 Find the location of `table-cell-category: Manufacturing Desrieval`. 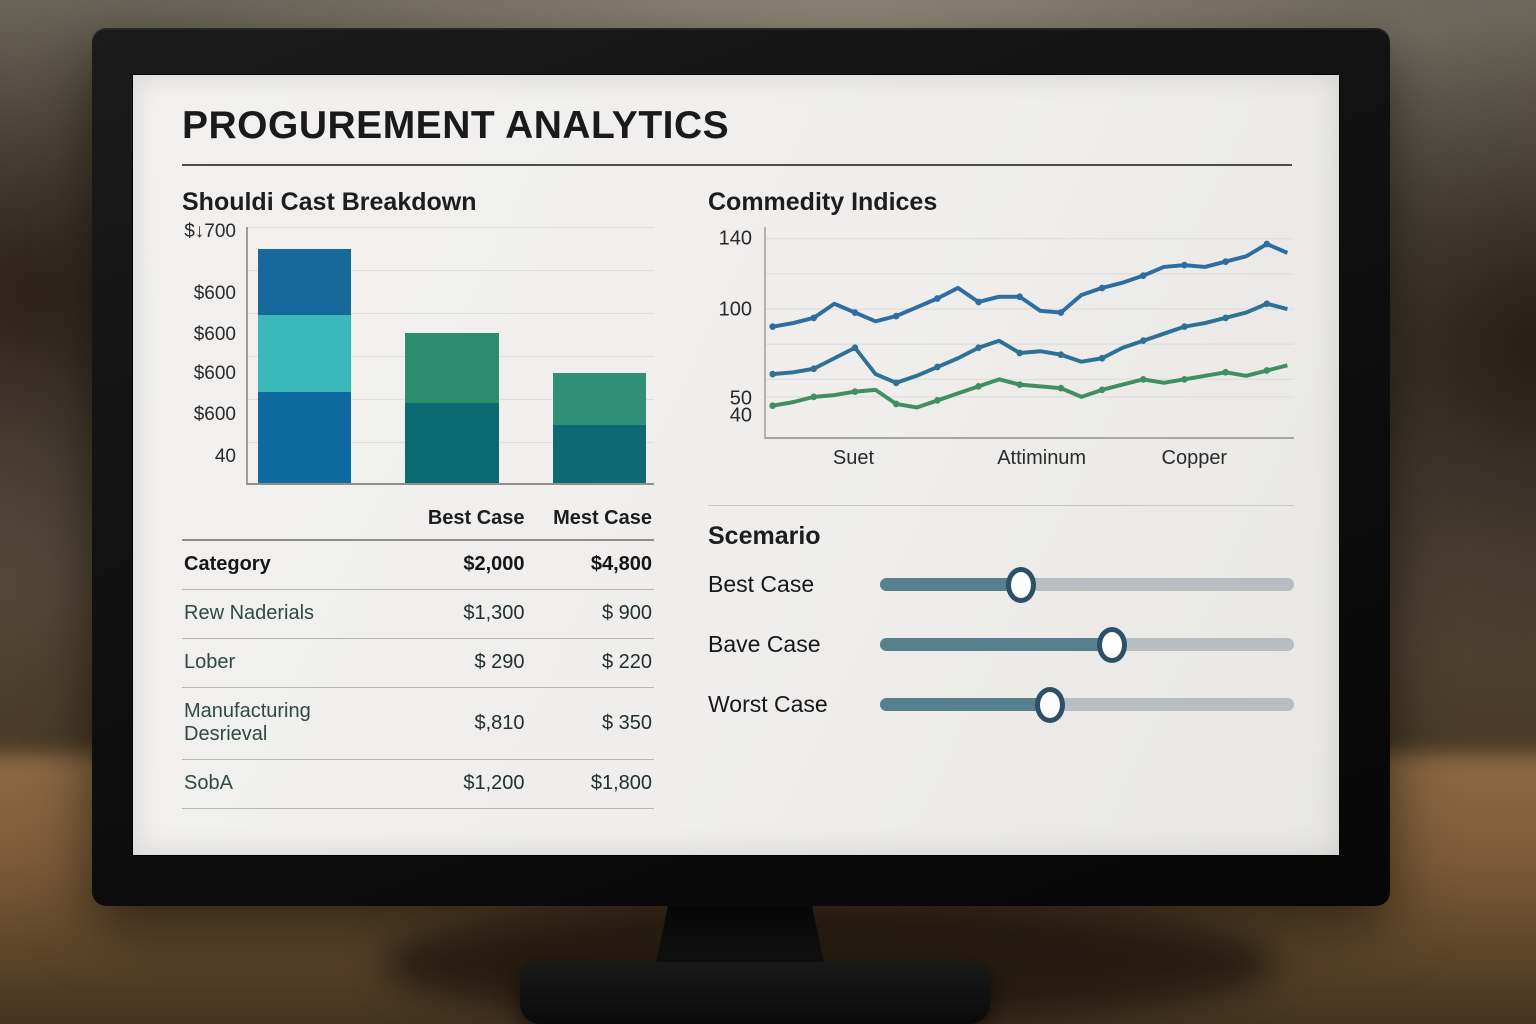

table-cell-category: Manufacturing Desrieval is located at coordinates (291, 723).